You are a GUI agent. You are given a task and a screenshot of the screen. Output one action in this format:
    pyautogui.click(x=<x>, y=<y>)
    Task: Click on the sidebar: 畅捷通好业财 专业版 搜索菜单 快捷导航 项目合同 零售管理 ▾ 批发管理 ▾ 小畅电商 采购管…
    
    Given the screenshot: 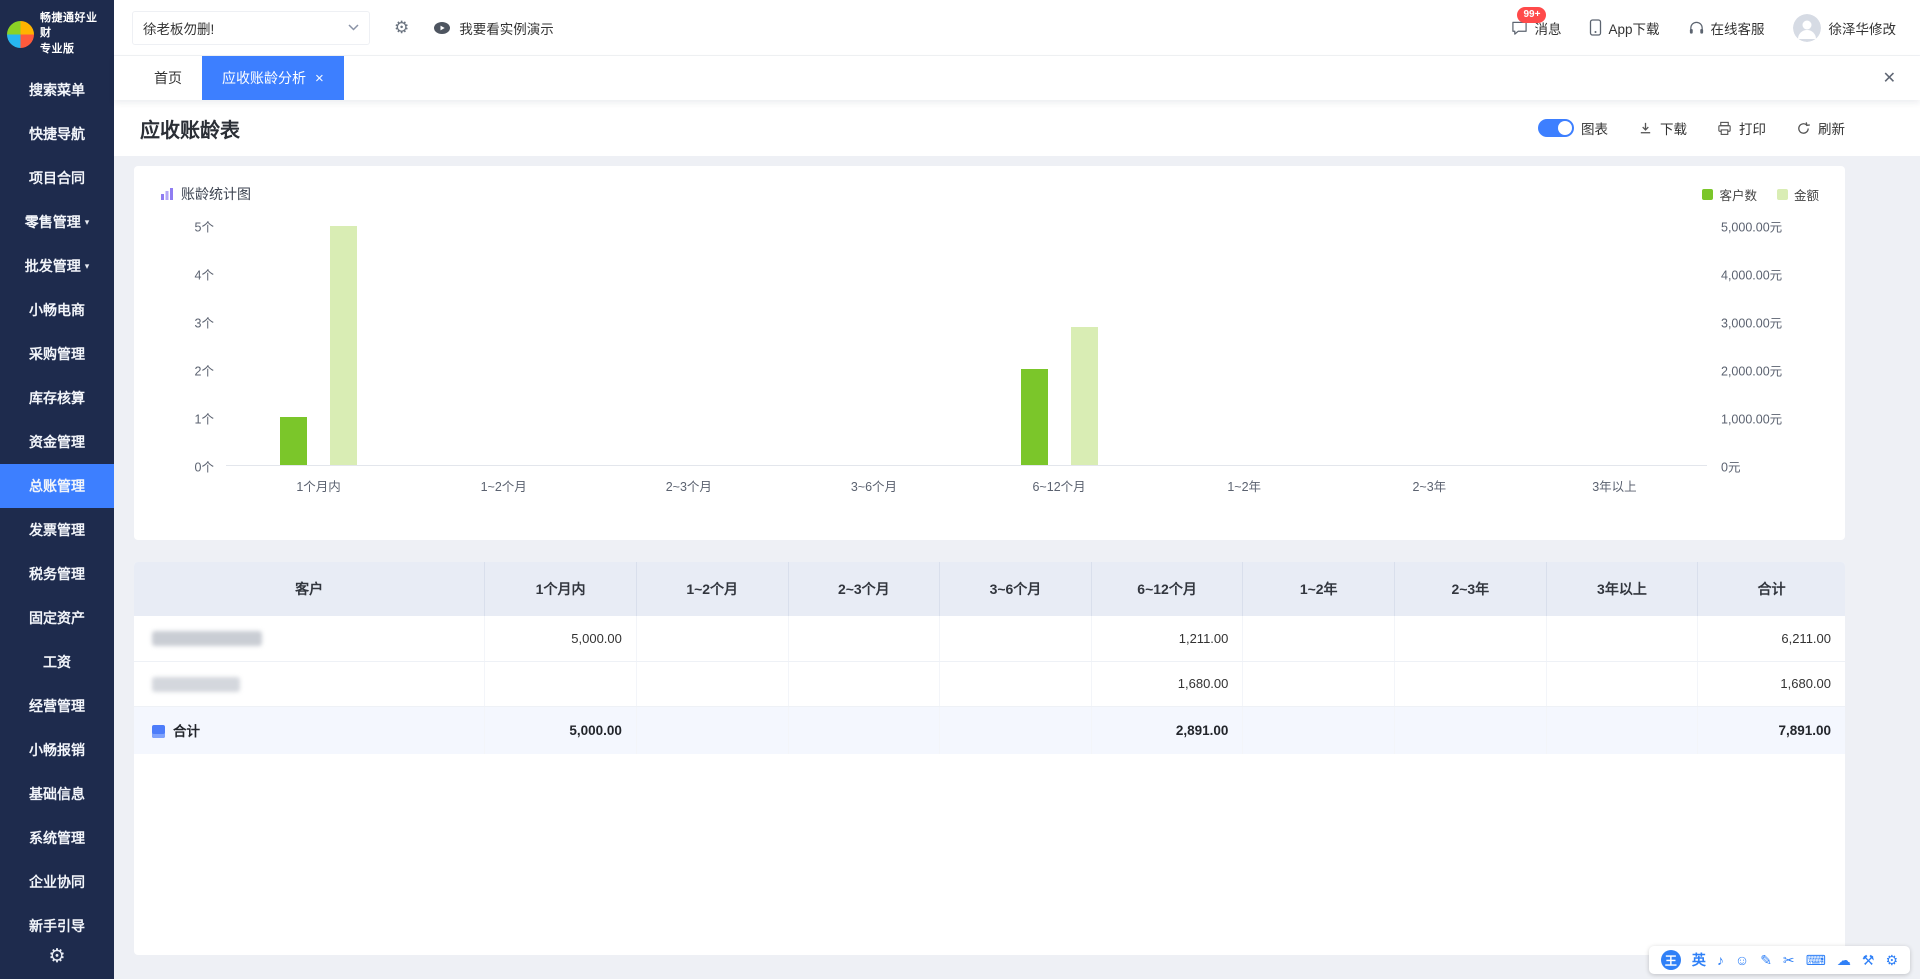 What is the action you would take?
    pyautogui.click(x=57, y=489)
    